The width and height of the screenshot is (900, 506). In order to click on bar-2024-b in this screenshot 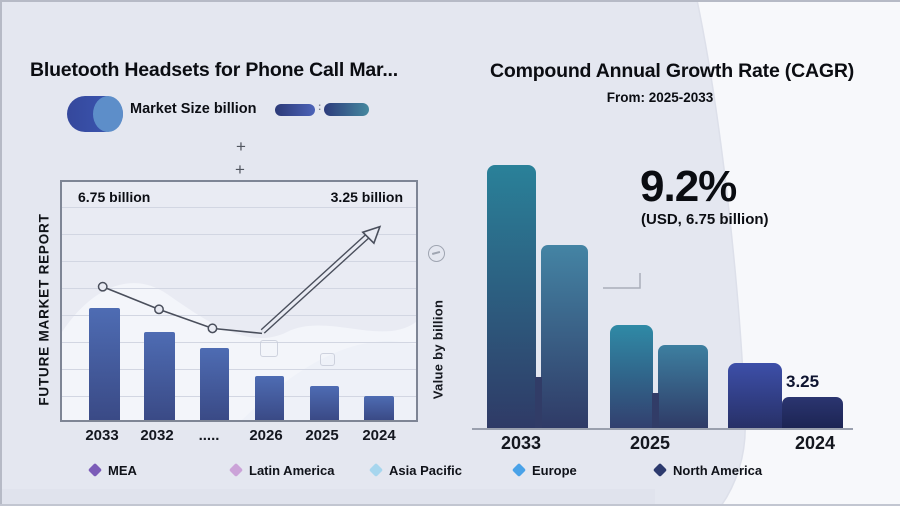, I will do `click(812, 413)`.